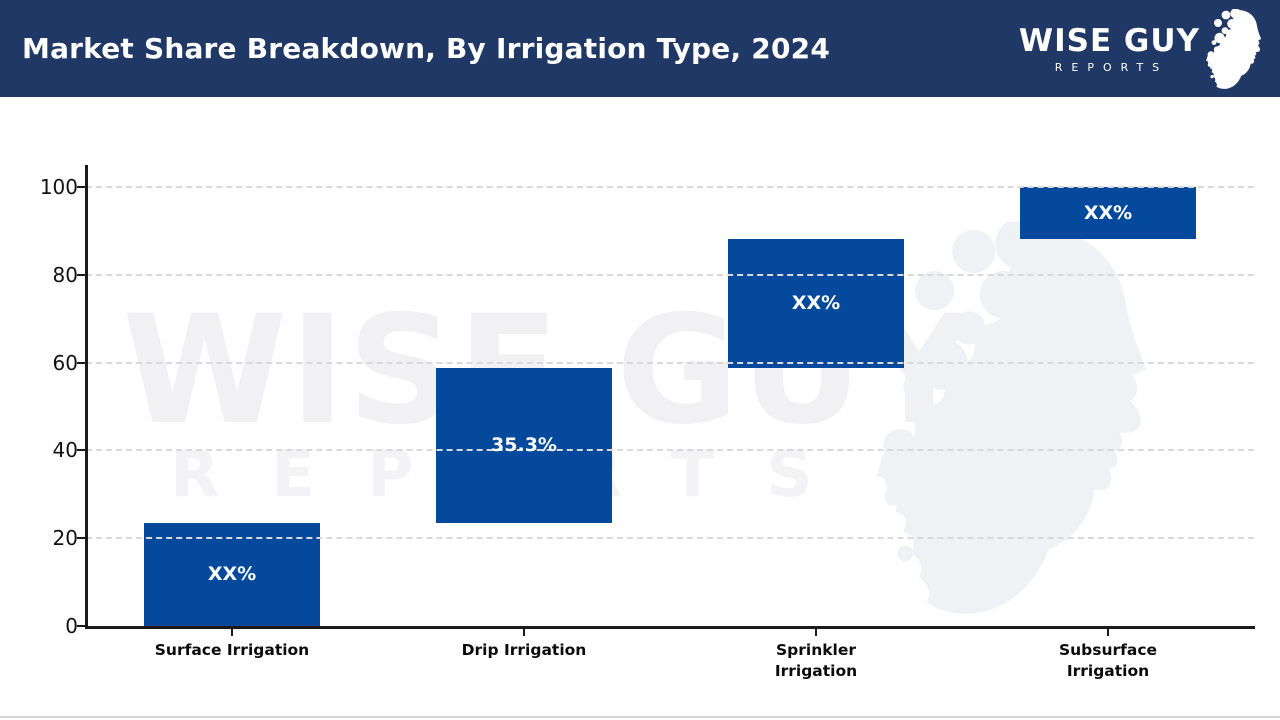  I want to click on bar-value-label: 35.3%, so click(524, 445).